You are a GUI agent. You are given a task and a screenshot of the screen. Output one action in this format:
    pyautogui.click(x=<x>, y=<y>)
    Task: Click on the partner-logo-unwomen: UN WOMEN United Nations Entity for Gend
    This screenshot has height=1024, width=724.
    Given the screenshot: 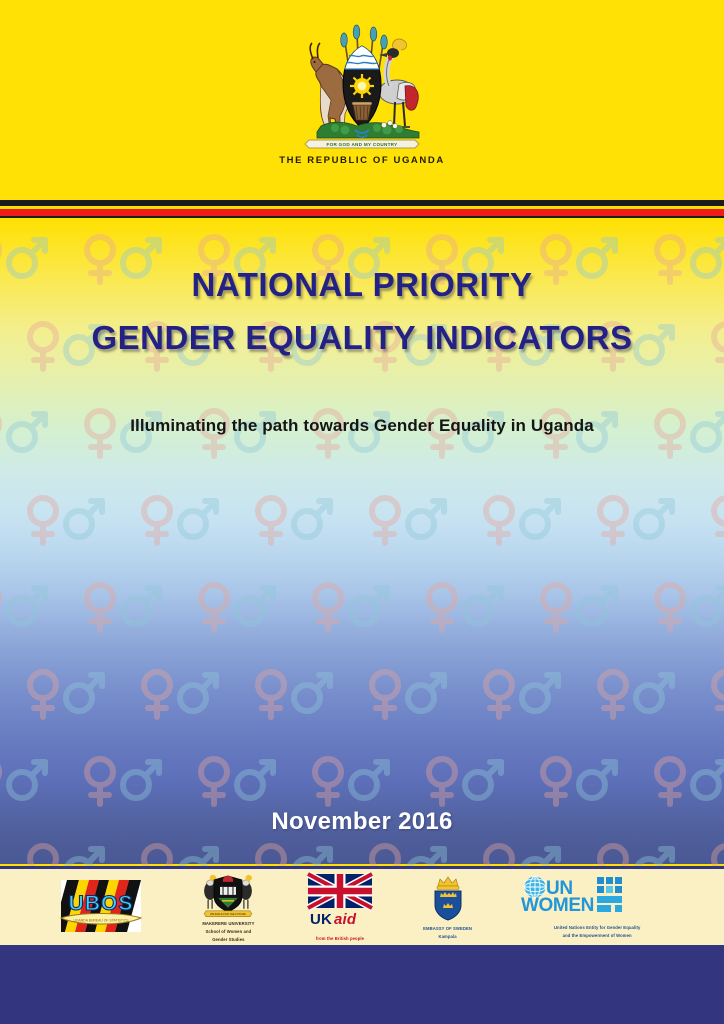 What is the action you would take?
    pyautogui.click(x=597, y=907)
    